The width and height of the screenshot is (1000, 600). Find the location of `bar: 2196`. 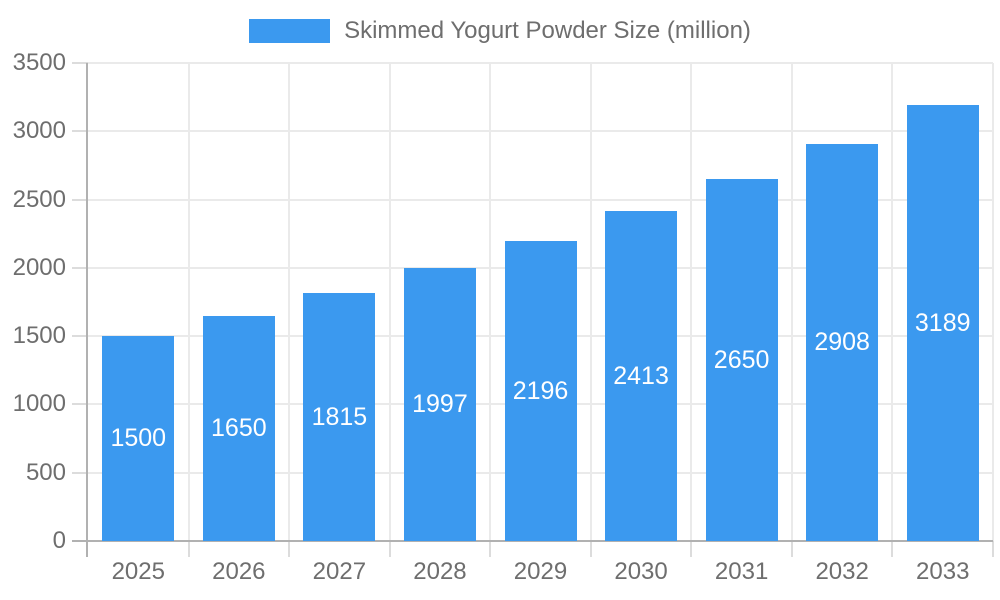

bar: 2196 is located at coordinates (540, 391).